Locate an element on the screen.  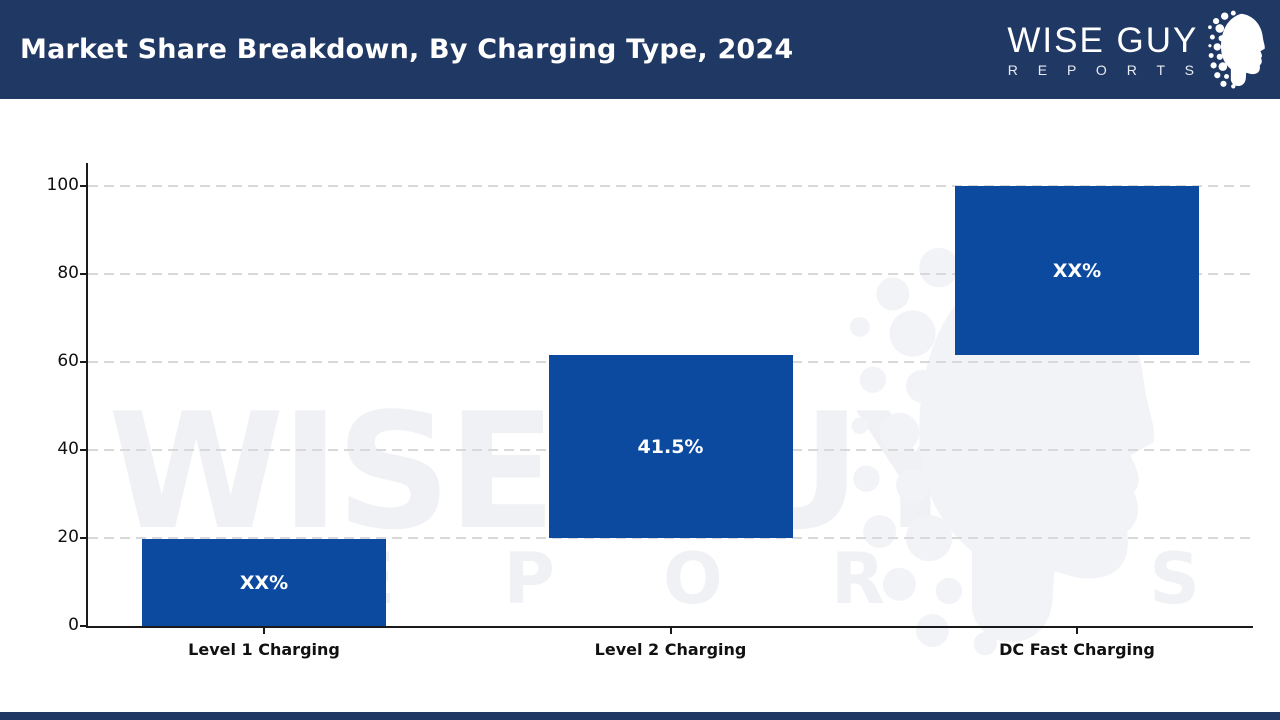
y-axis is located at coordinates (87, 395).